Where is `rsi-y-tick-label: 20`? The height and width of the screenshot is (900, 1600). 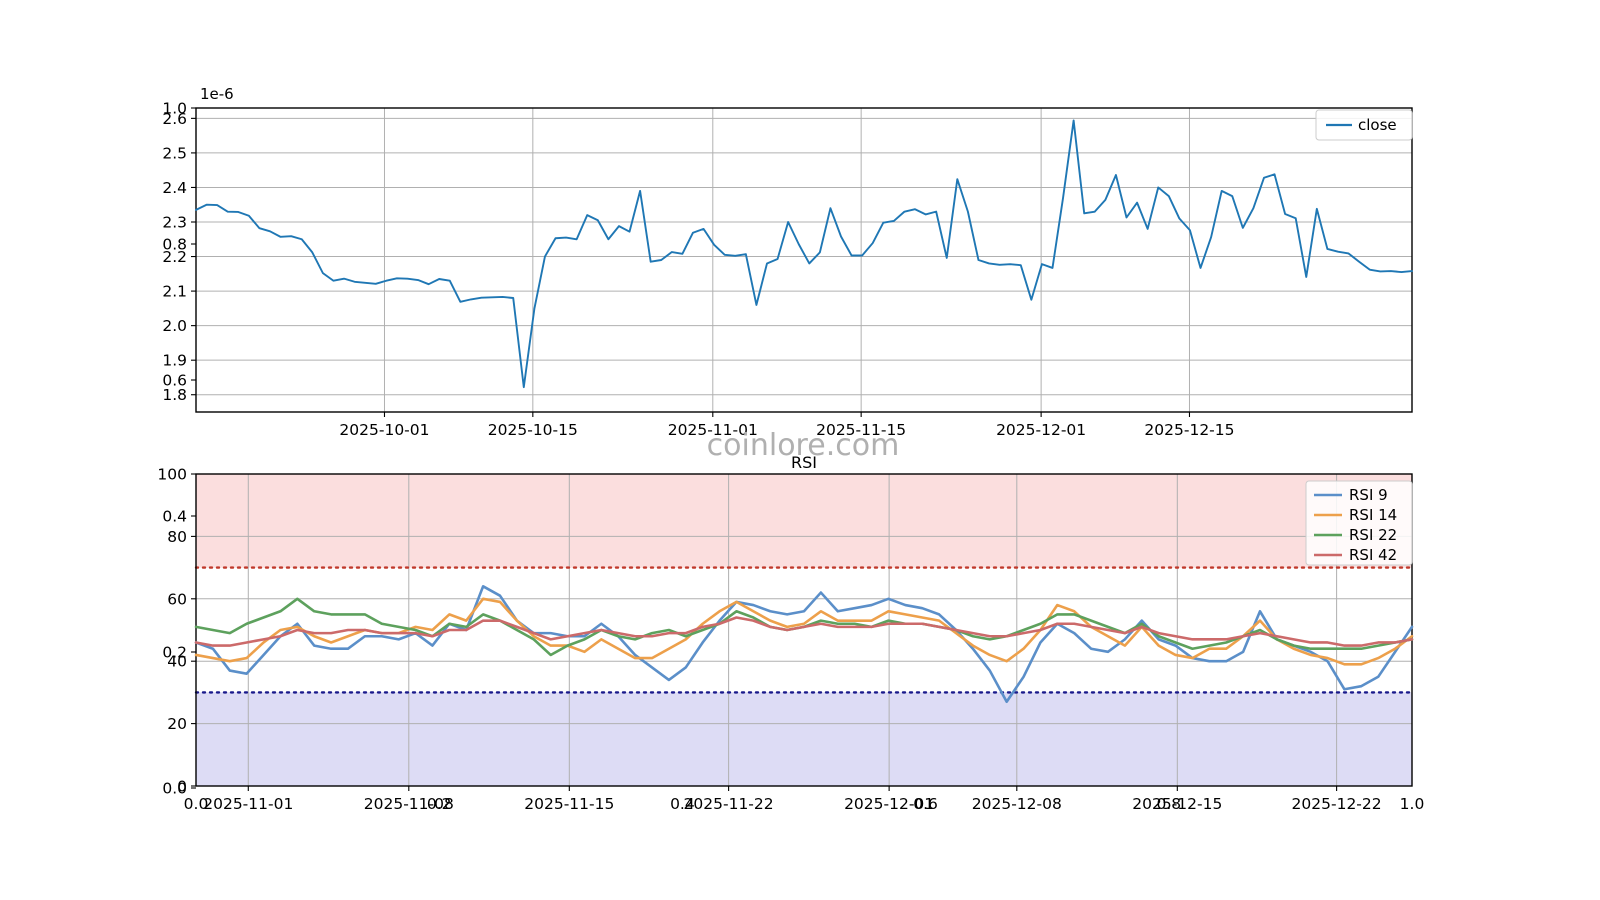
rsi-y-tick-label: 20 is located at coordinates (177, 724).